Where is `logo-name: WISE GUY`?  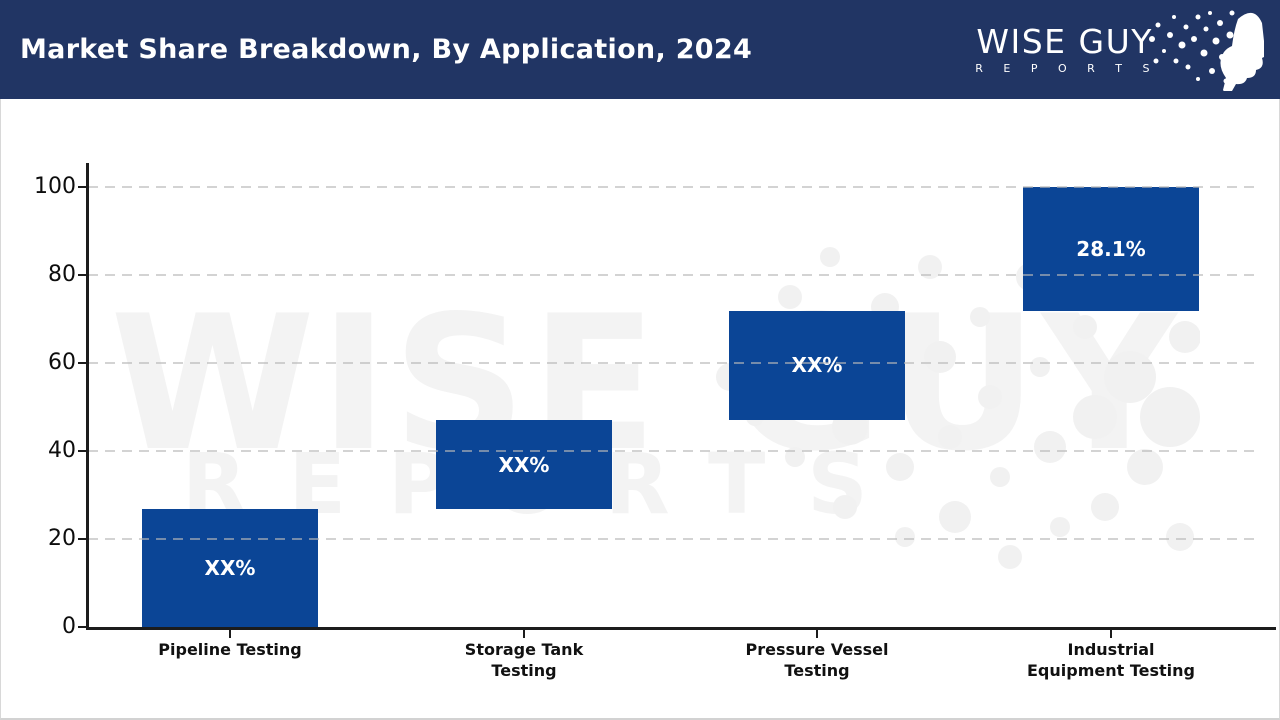 logo-name: WISE GUY is located at coordinates (1064, 41).